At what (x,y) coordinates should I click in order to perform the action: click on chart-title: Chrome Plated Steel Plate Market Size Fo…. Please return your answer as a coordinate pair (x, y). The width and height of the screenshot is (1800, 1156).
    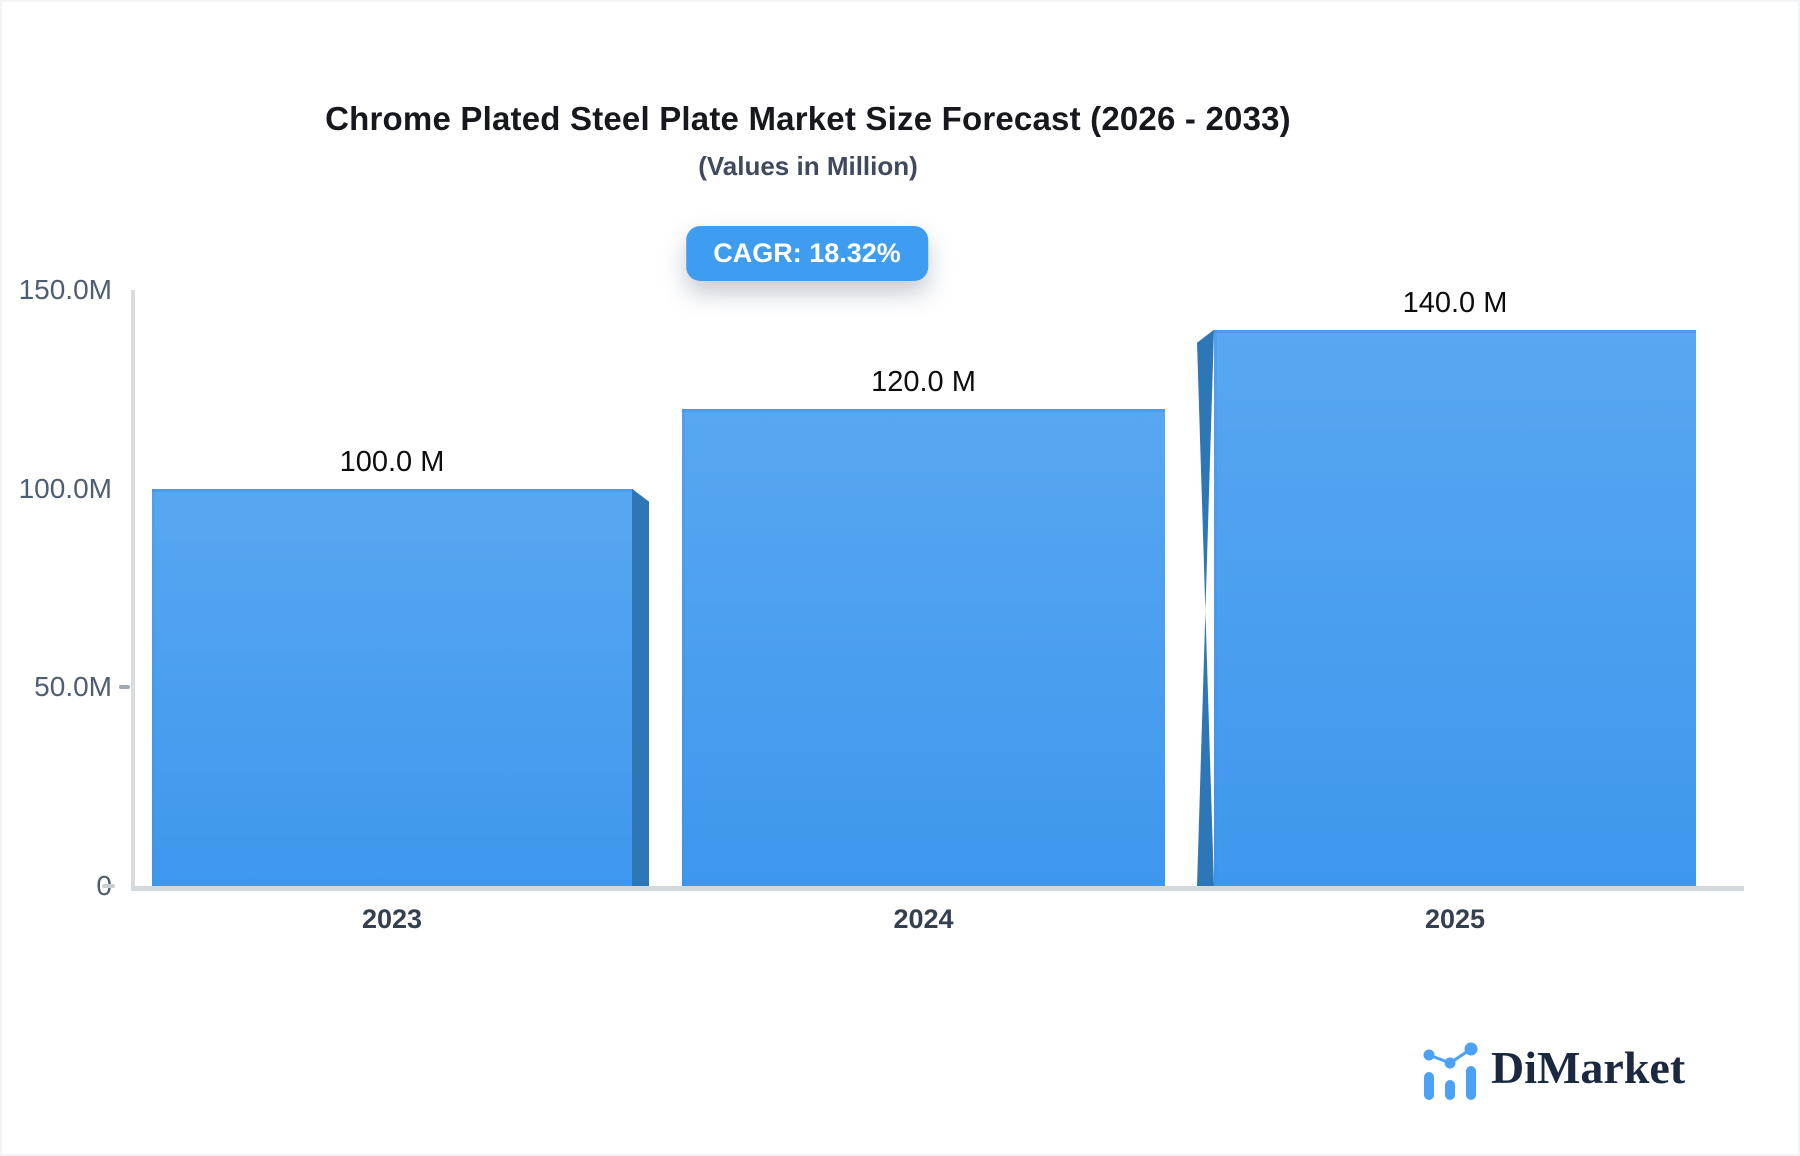
    Looking at the image, I should click on (808, 118).